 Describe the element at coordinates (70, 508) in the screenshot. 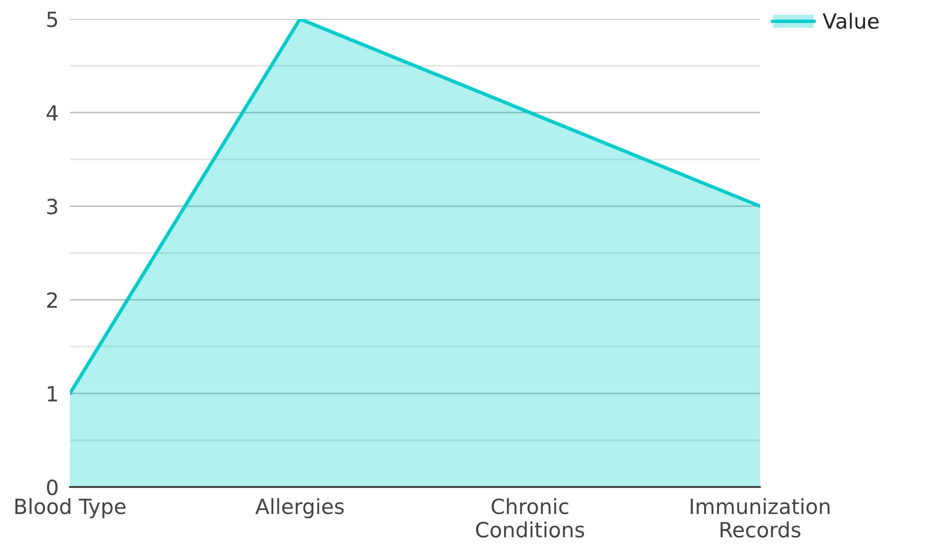

I see `x-tick-label: Blood Type` at that location.